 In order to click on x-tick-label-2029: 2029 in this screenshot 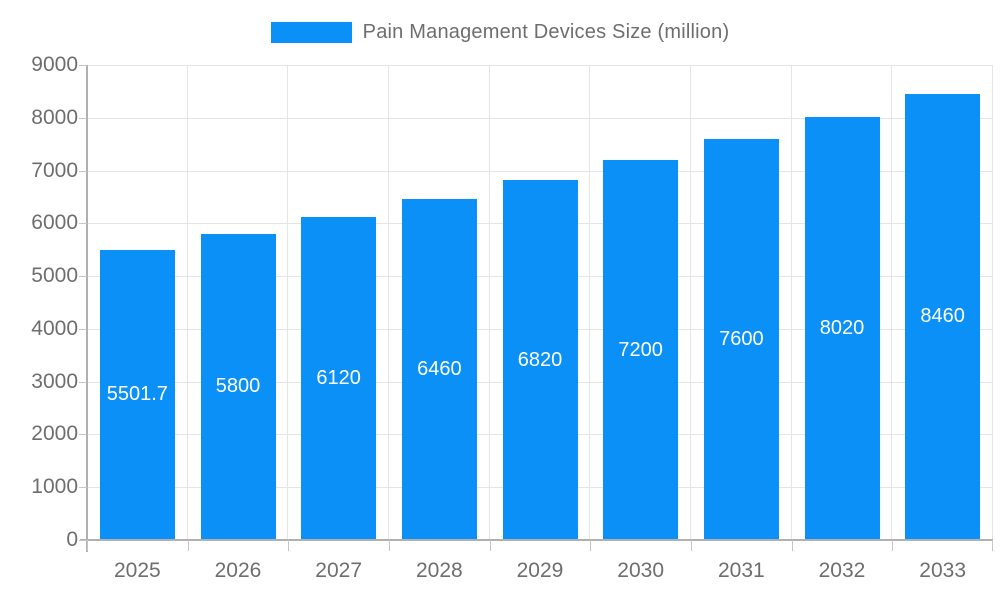, I will do `click(540, 570)`.